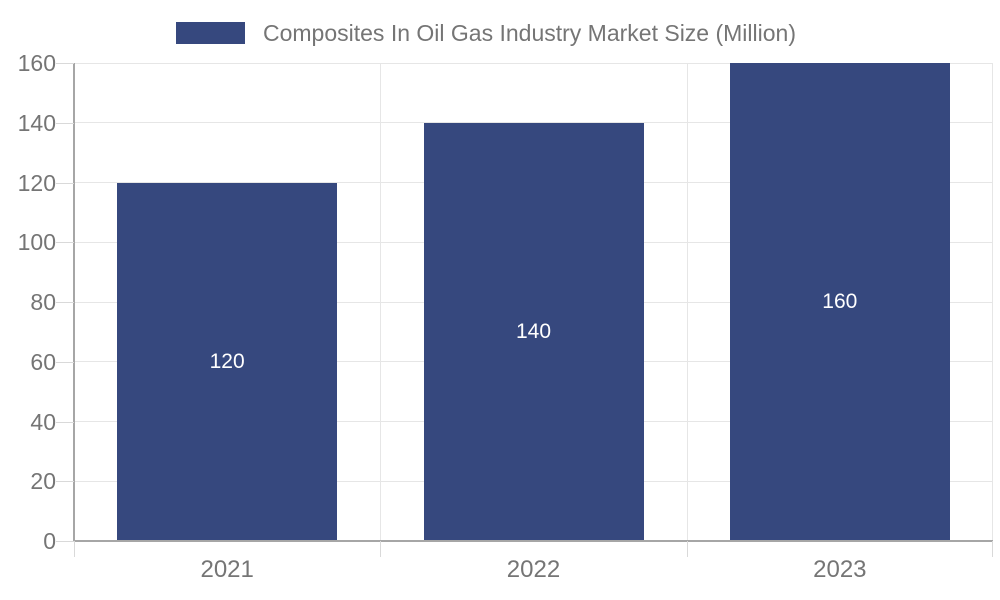 This screenshot has width=1000, height=600. I want to click on y-tick-label: 0, so click(49, 541).